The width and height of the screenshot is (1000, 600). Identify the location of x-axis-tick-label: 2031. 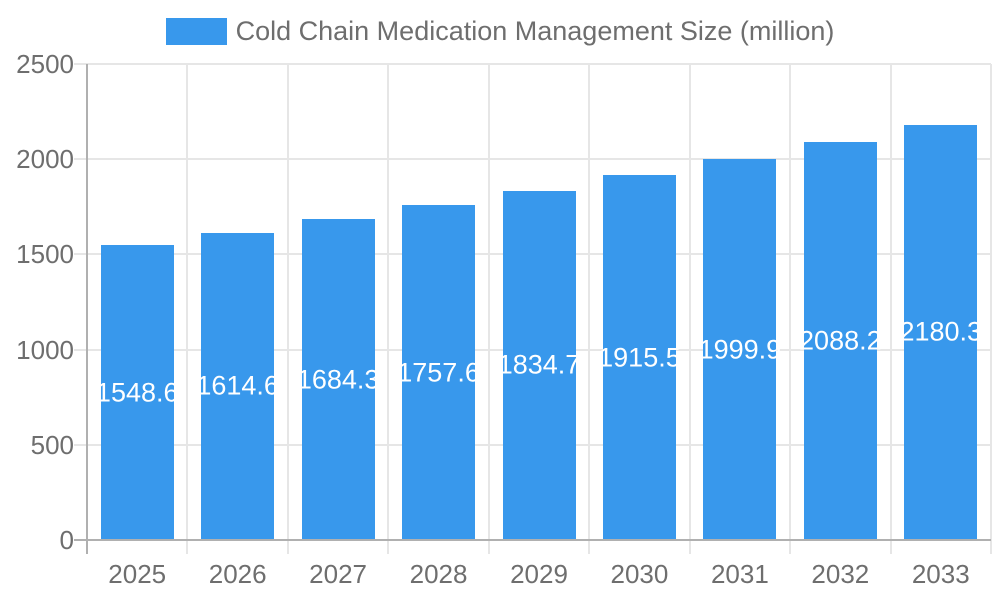
(739, 574).